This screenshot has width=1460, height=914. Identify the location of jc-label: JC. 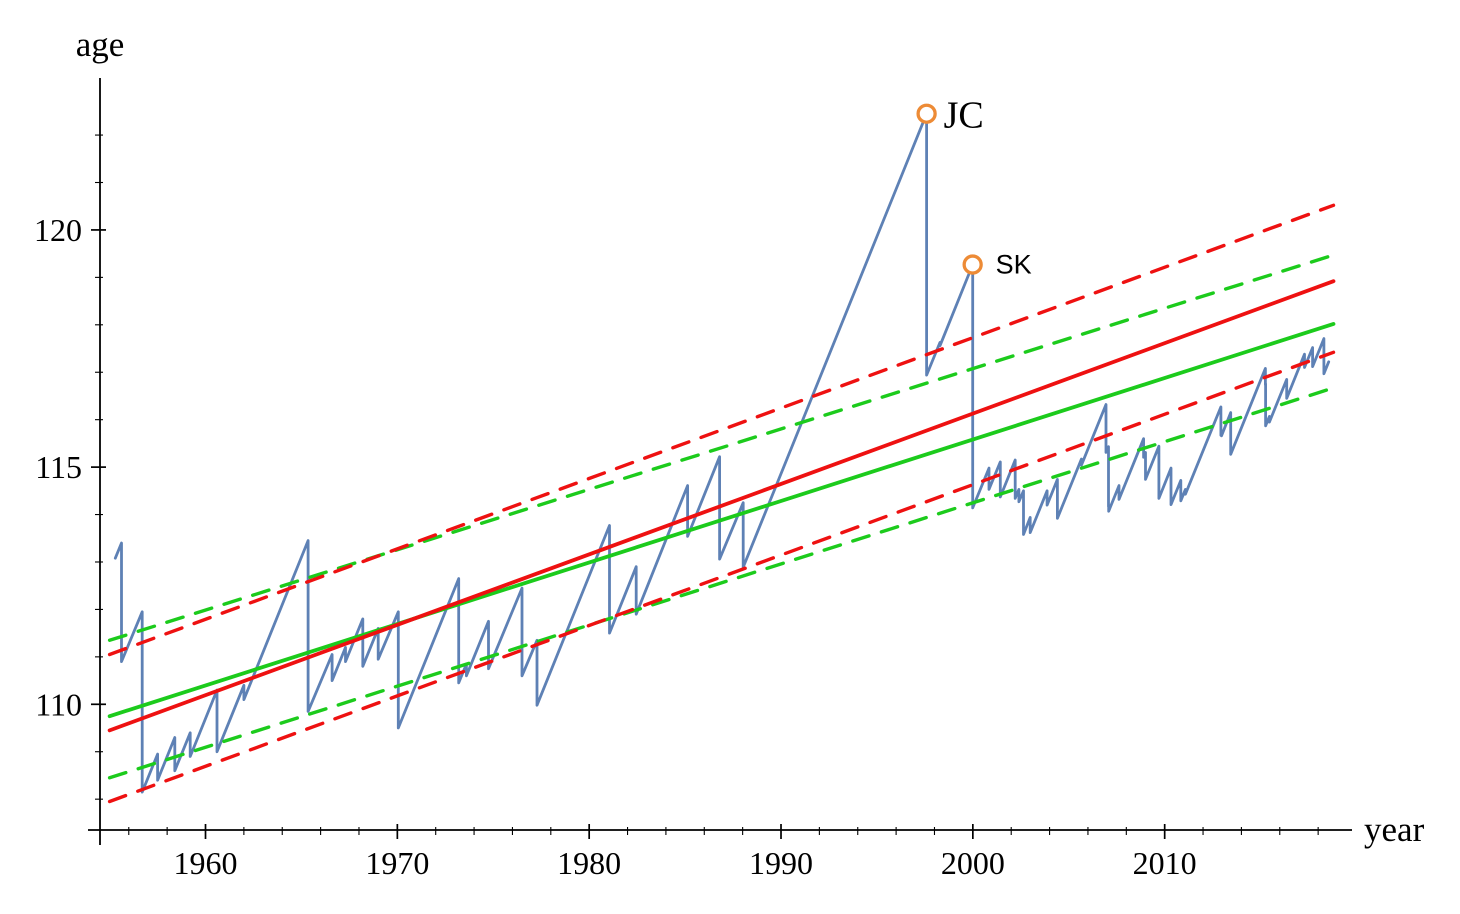
(964, 116).